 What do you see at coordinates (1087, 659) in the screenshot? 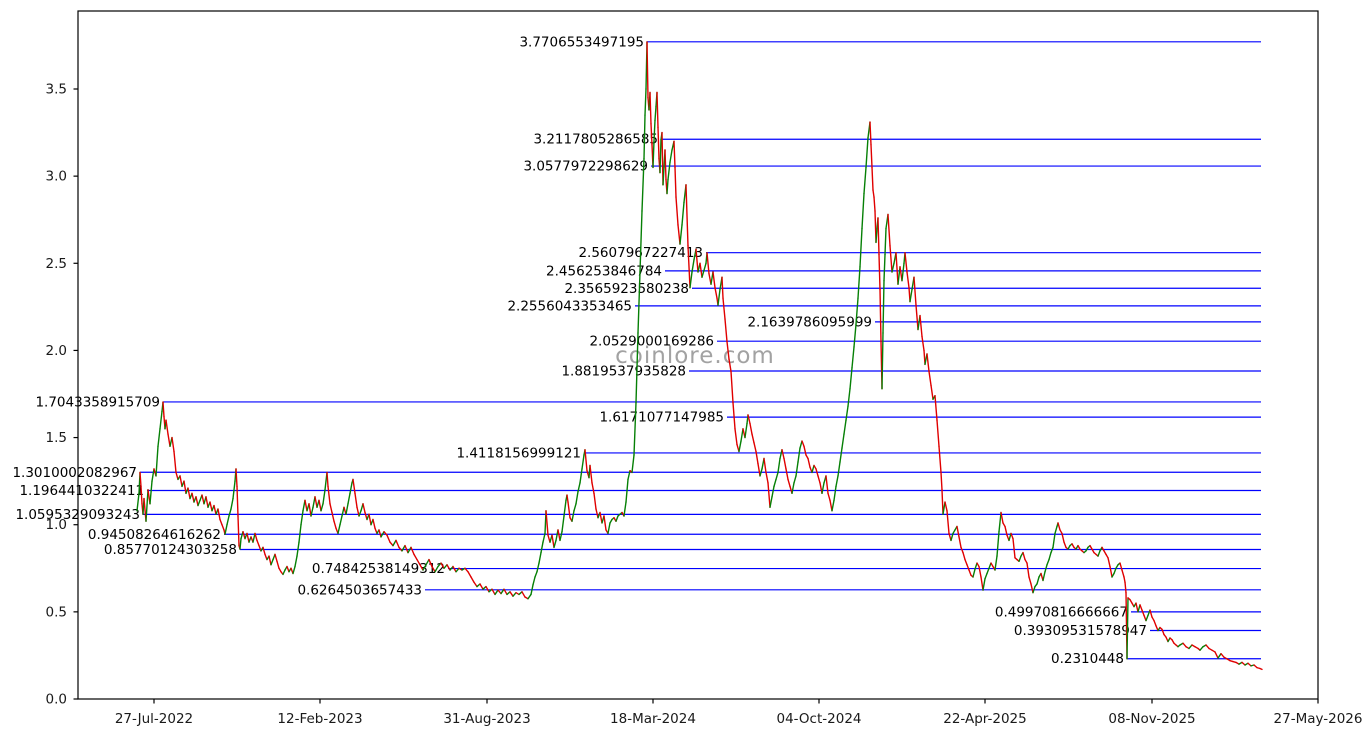
I see `price-level-label: 0.2310448` at bounding box center [1087, 659].